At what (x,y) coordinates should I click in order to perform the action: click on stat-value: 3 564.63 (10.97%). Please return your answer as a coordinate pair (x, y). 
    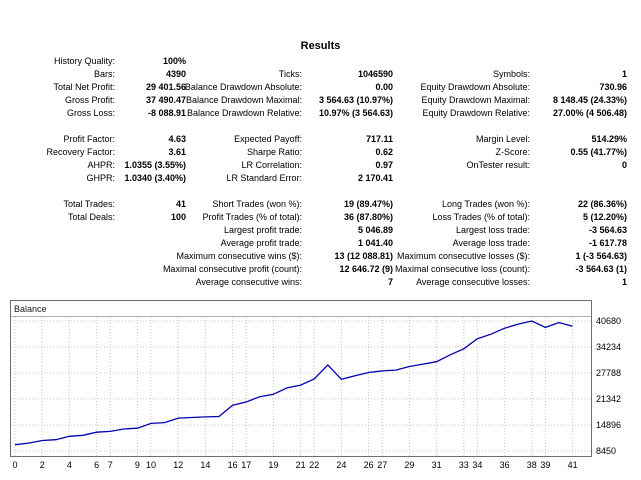
    Looking at the image, I should click on (355, 100).